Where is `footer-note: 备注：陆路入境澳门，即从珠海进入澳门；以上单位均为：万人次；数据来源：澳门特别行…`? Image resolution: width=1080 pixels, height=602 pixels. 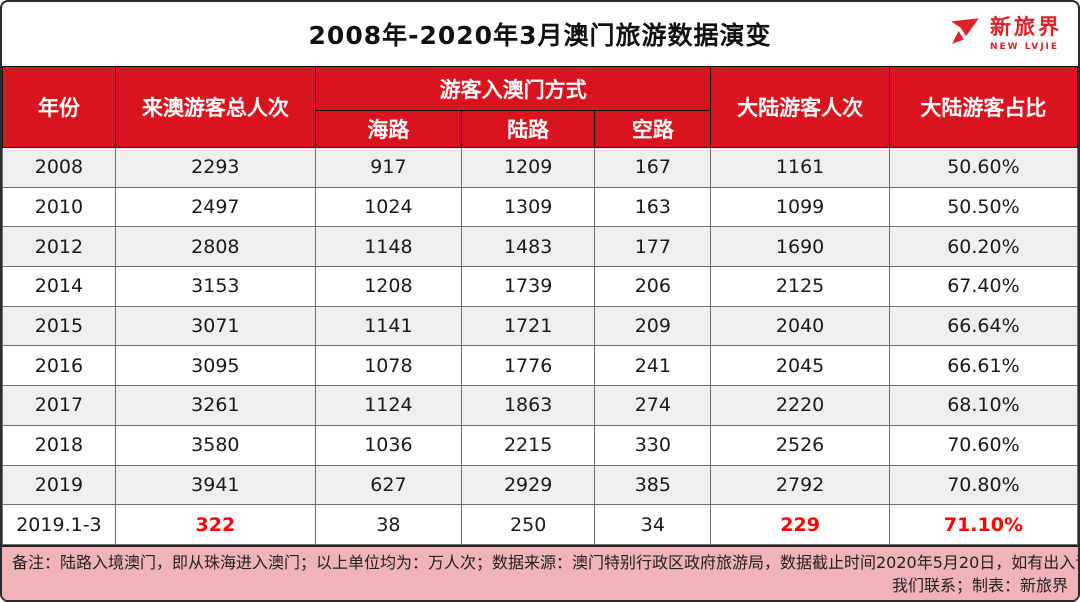
footer-note: 备注：陆路入境澳门，即从珠海进入澳门；以上单位均为：万人次；数据来源：澳门特别行… is located at coordinates (541, 572).